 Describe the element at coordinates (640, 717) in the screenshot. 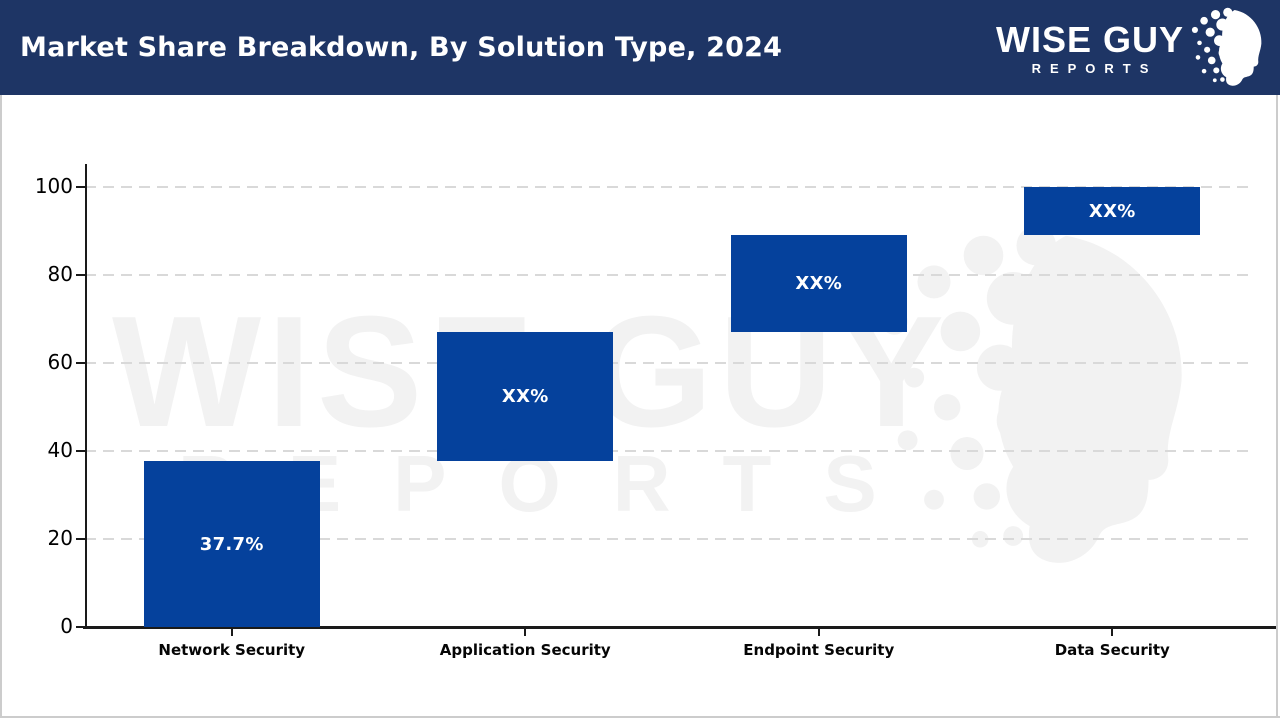

I see `frame-border-bottom` at that location.